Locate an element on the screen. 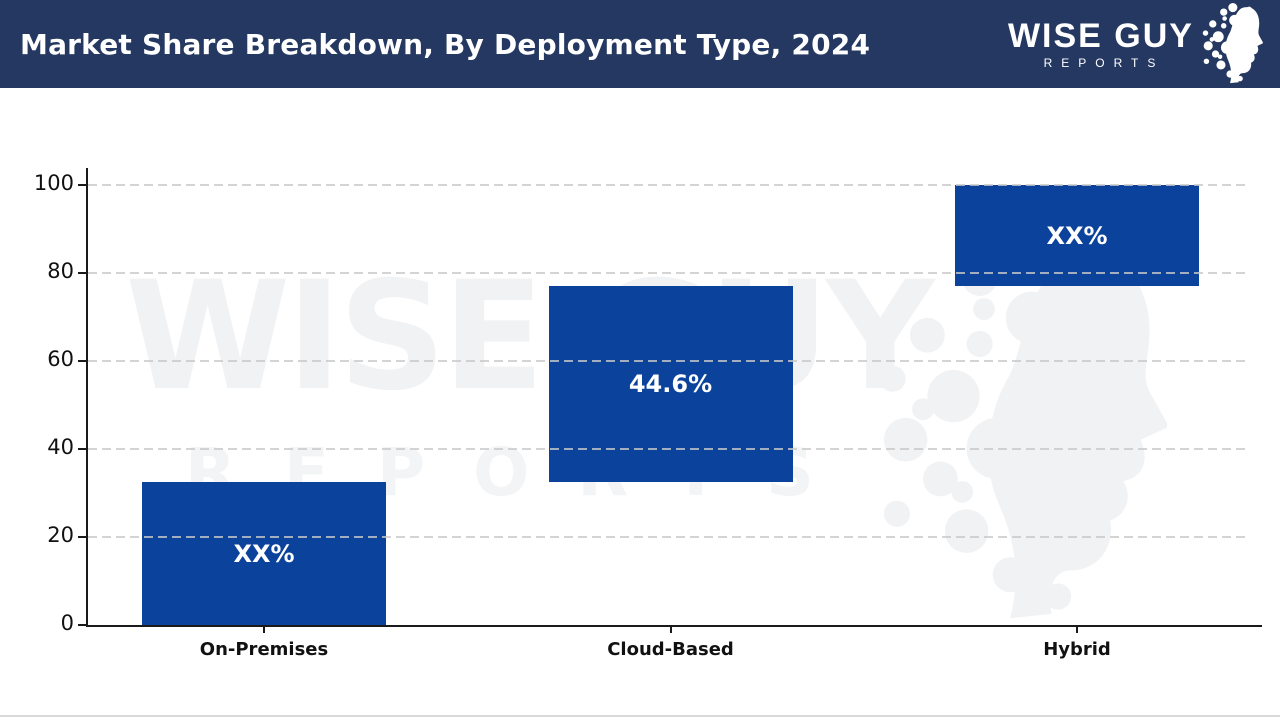  bar-value-label: 44.6% is located at coordinates (670, 384).